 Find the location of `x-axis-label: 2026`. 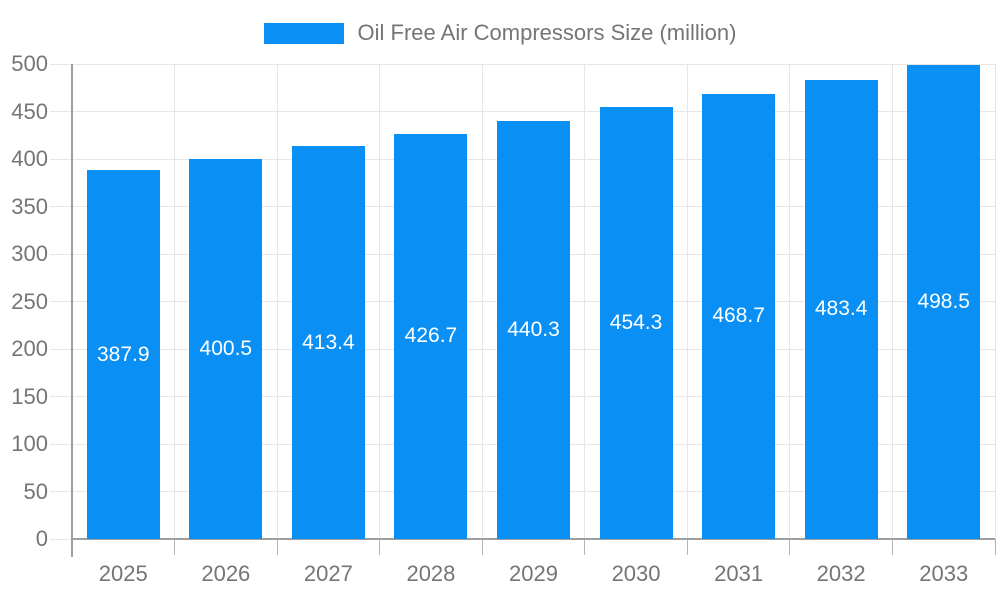

x-axis-label: 2026 is located at coordinates (226, 573).